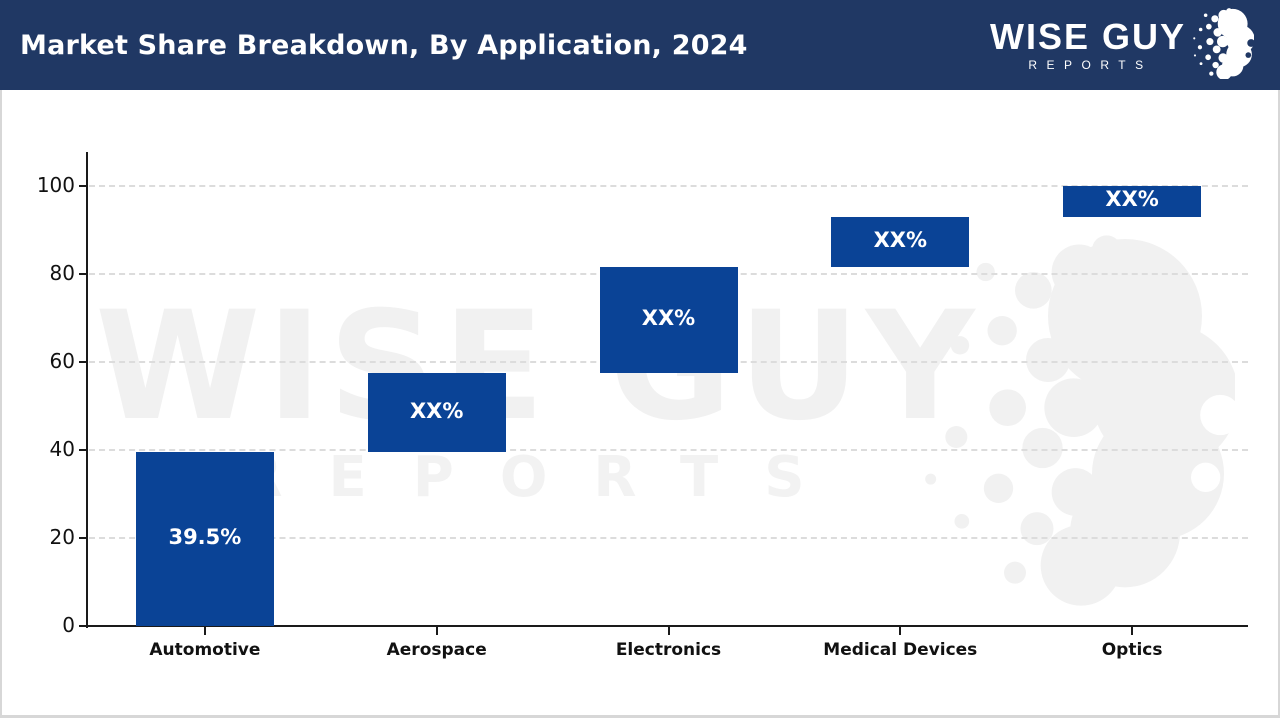 Image resolution: width=1280 pixels, height=720 pixels. I want to click on y-axis-line, so click(87, 390).